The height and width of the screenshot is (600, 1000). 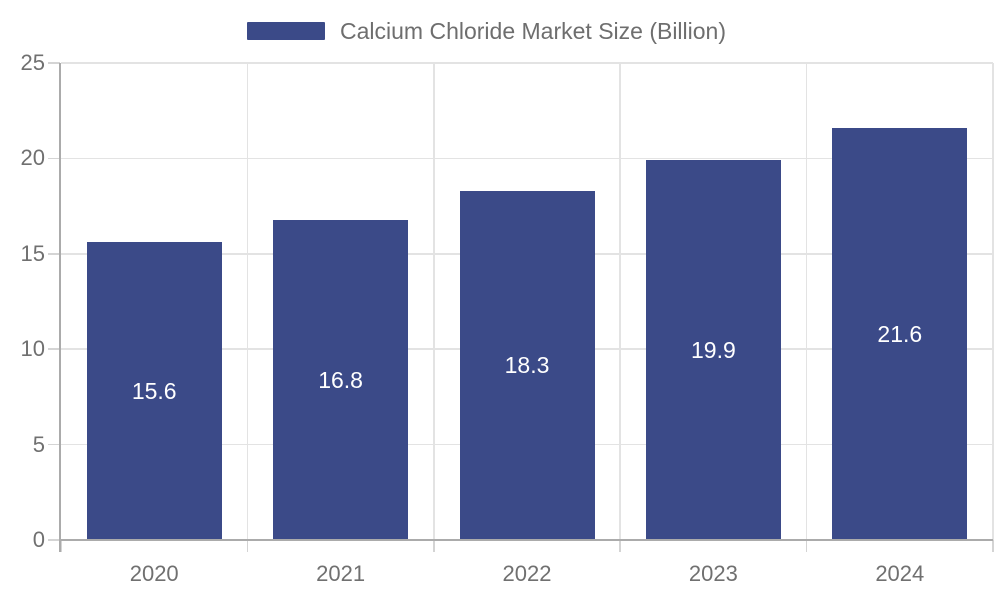 What do you see at coordinates (32, 62) in the screenshot?
I see `y-tick-label: 25` at bounding box center [32, 62].